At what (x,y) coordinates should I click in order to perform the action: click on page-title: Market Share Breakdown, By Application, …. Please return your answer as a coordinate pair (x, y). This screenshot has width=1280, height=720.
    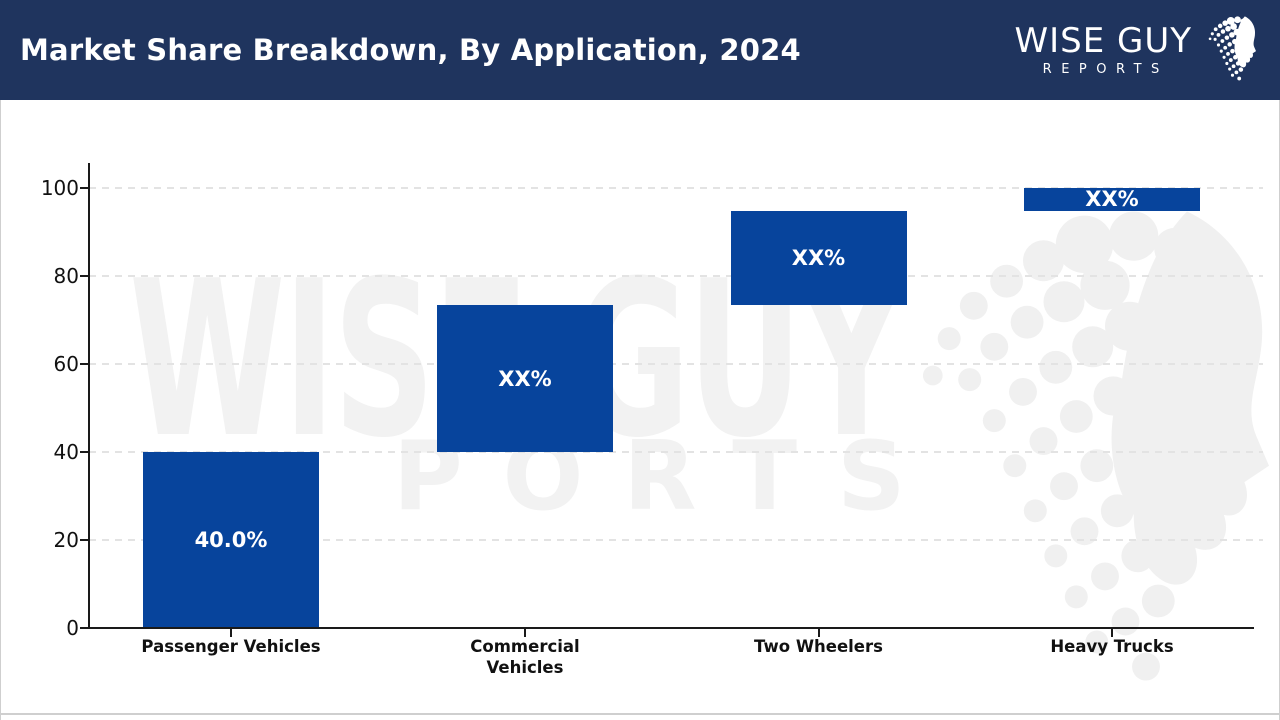
    Looking at the image, I should click on (410, 50).